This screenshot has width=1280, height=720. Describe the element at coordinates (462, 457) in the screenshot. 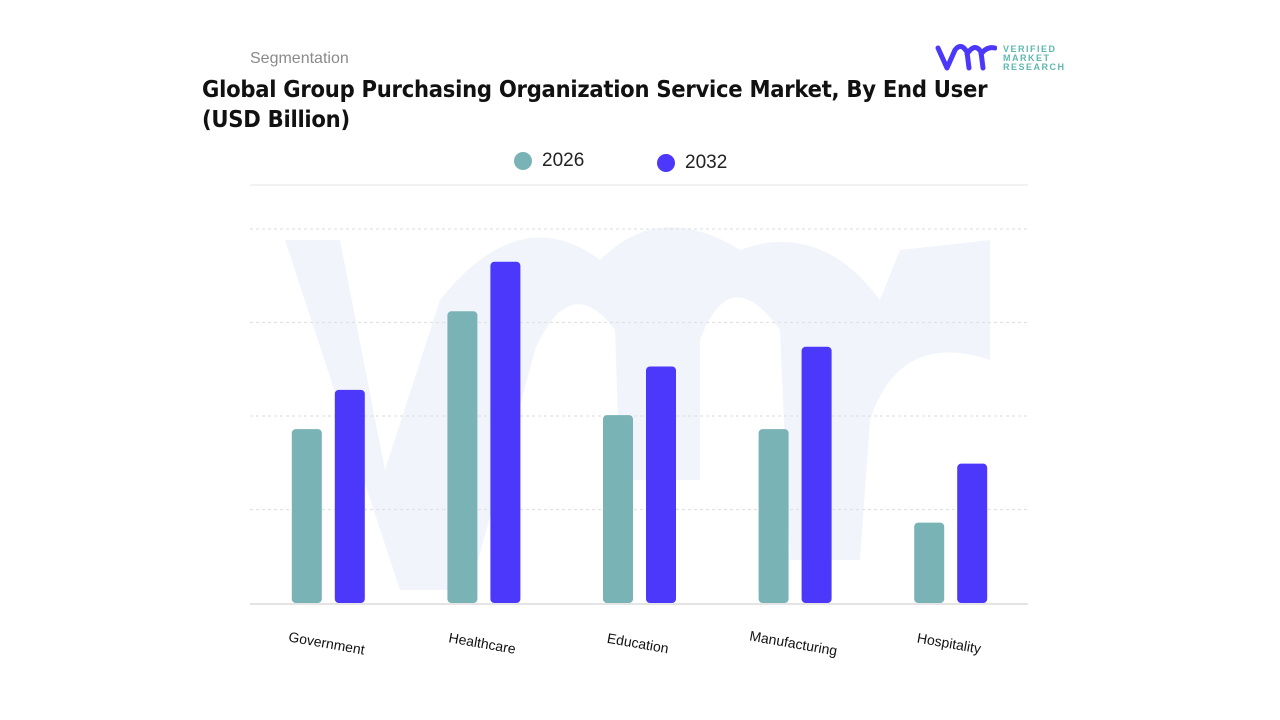

I see `bar-healthcare-2026` at that location.